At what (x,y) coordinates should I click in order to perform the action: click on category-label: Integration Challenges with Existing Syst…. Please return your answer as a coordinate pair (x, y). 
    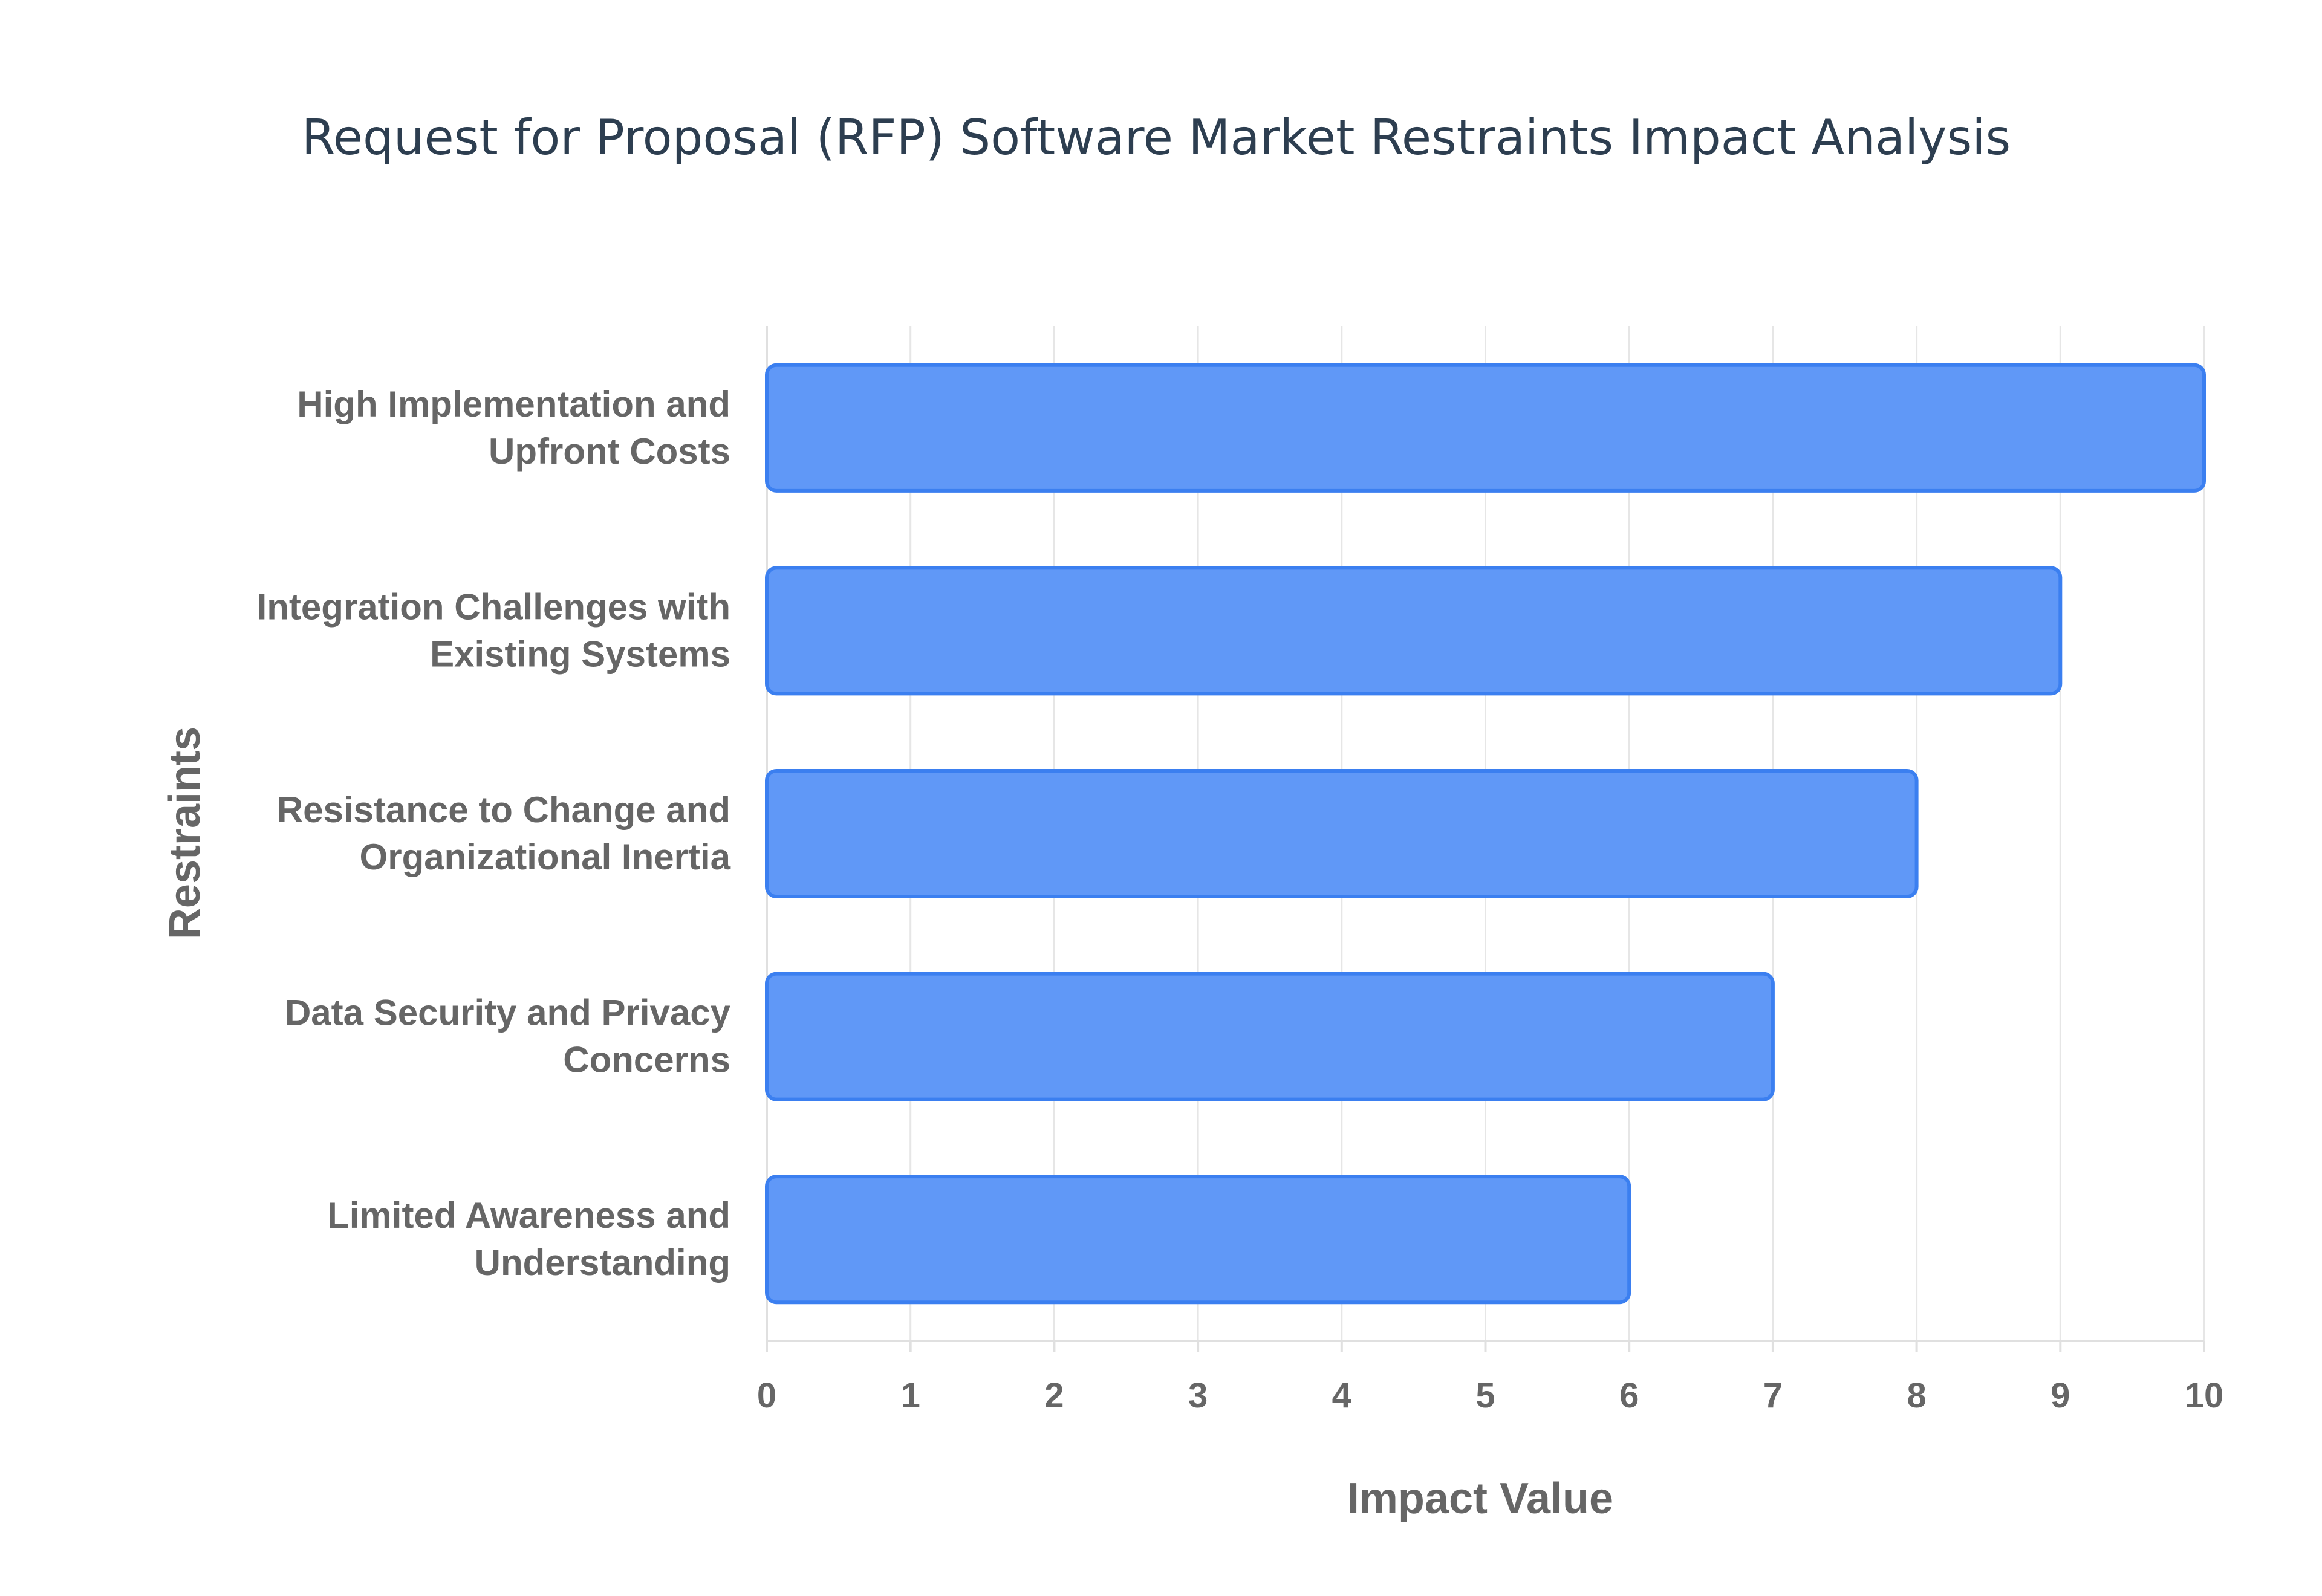
    Looking at the image, I should click on (493, 630).